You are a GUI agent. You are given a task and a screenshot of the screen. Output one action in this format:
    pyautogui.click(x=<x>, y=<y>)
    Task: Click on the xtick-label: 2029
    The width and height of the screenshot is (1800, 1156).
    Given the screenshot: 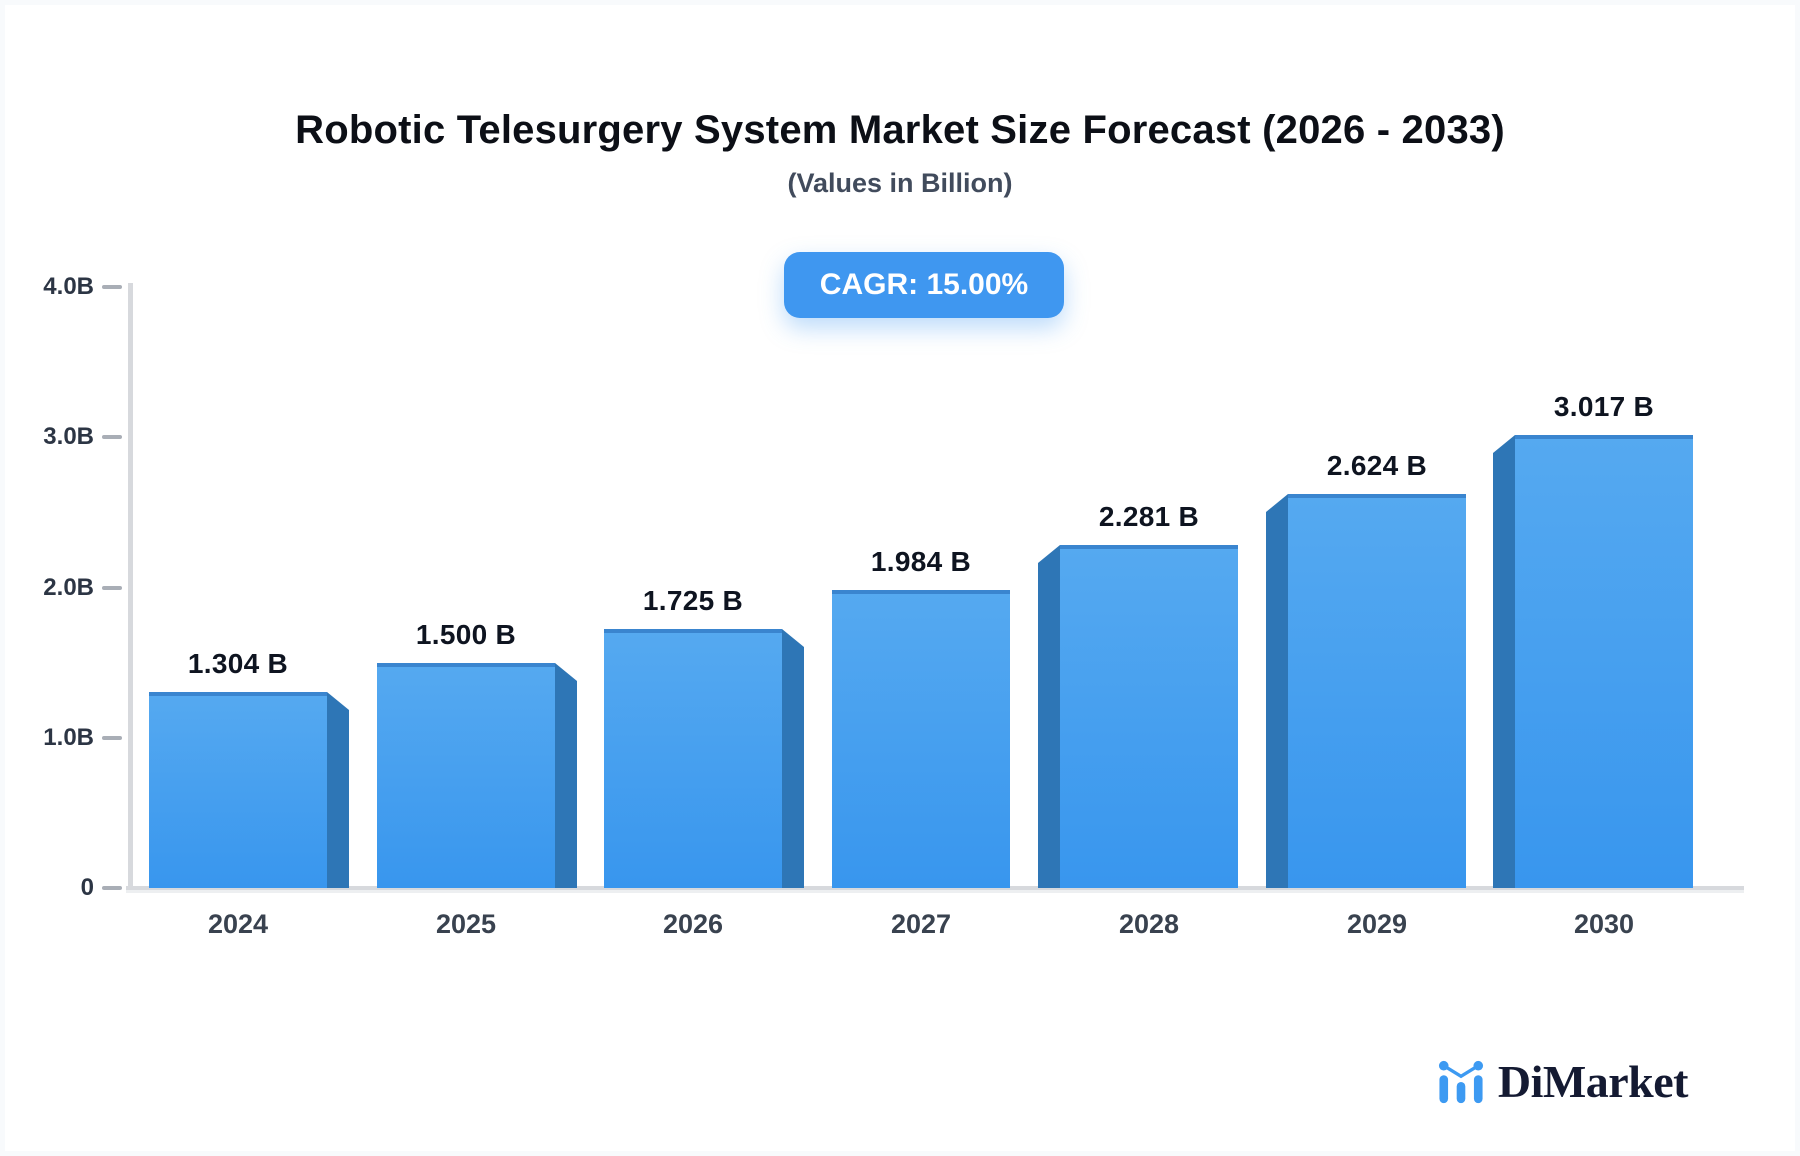 What is the action you would take?
    pyautogui.click(x=1377, y=924)
    